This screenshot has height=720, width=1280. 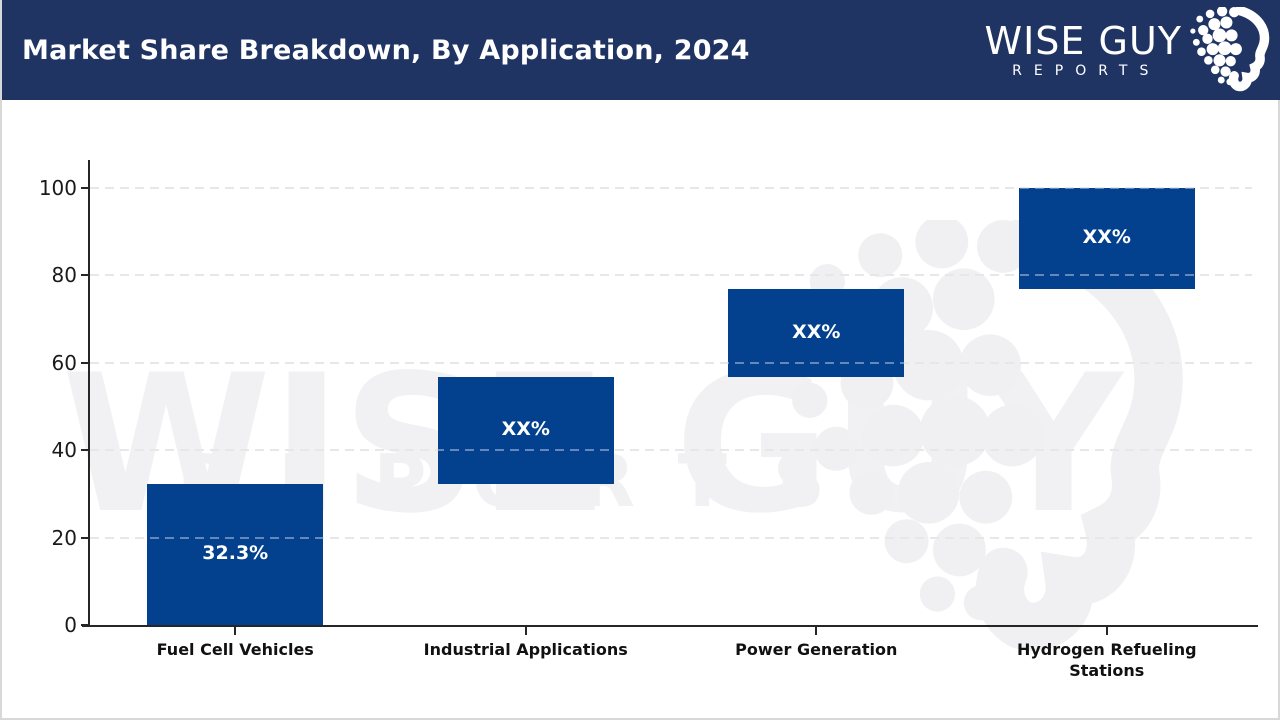 I want to click on wiseguy-face-icon, so click(x=1230, y=49).